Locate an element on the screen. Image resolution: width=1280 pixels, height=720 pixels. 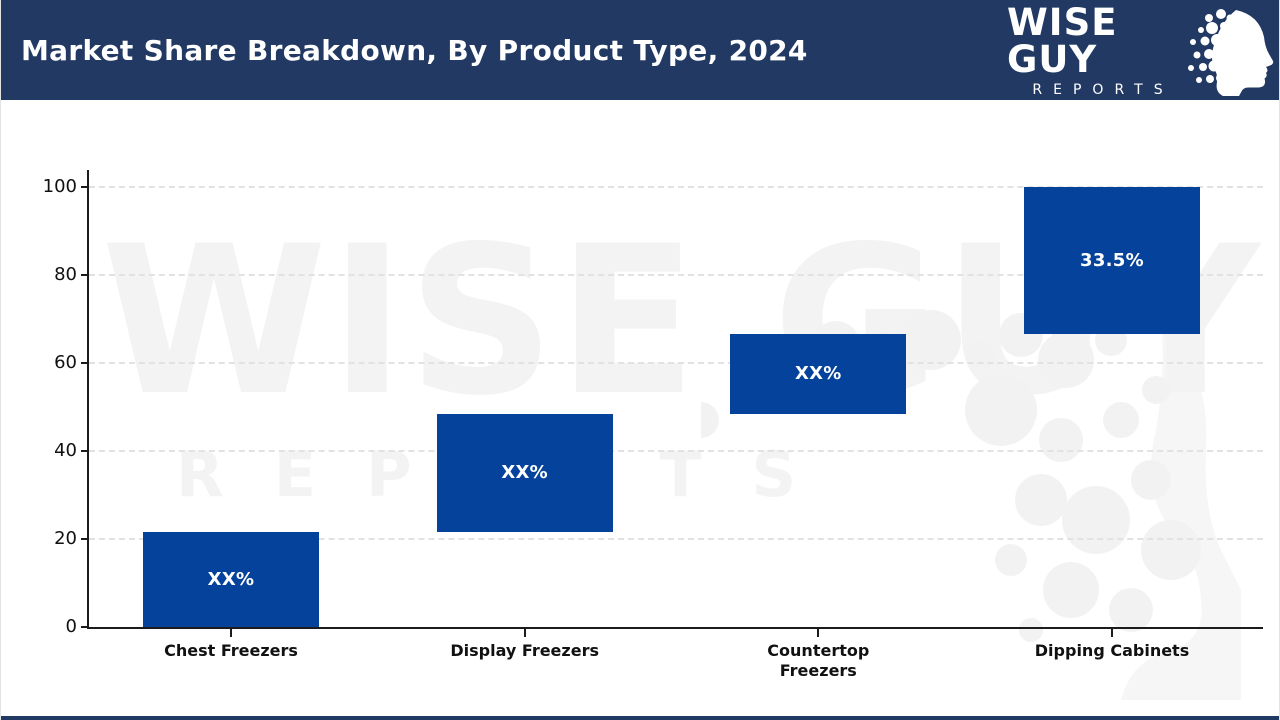
footer-strip is located at coordinates (640, 718).